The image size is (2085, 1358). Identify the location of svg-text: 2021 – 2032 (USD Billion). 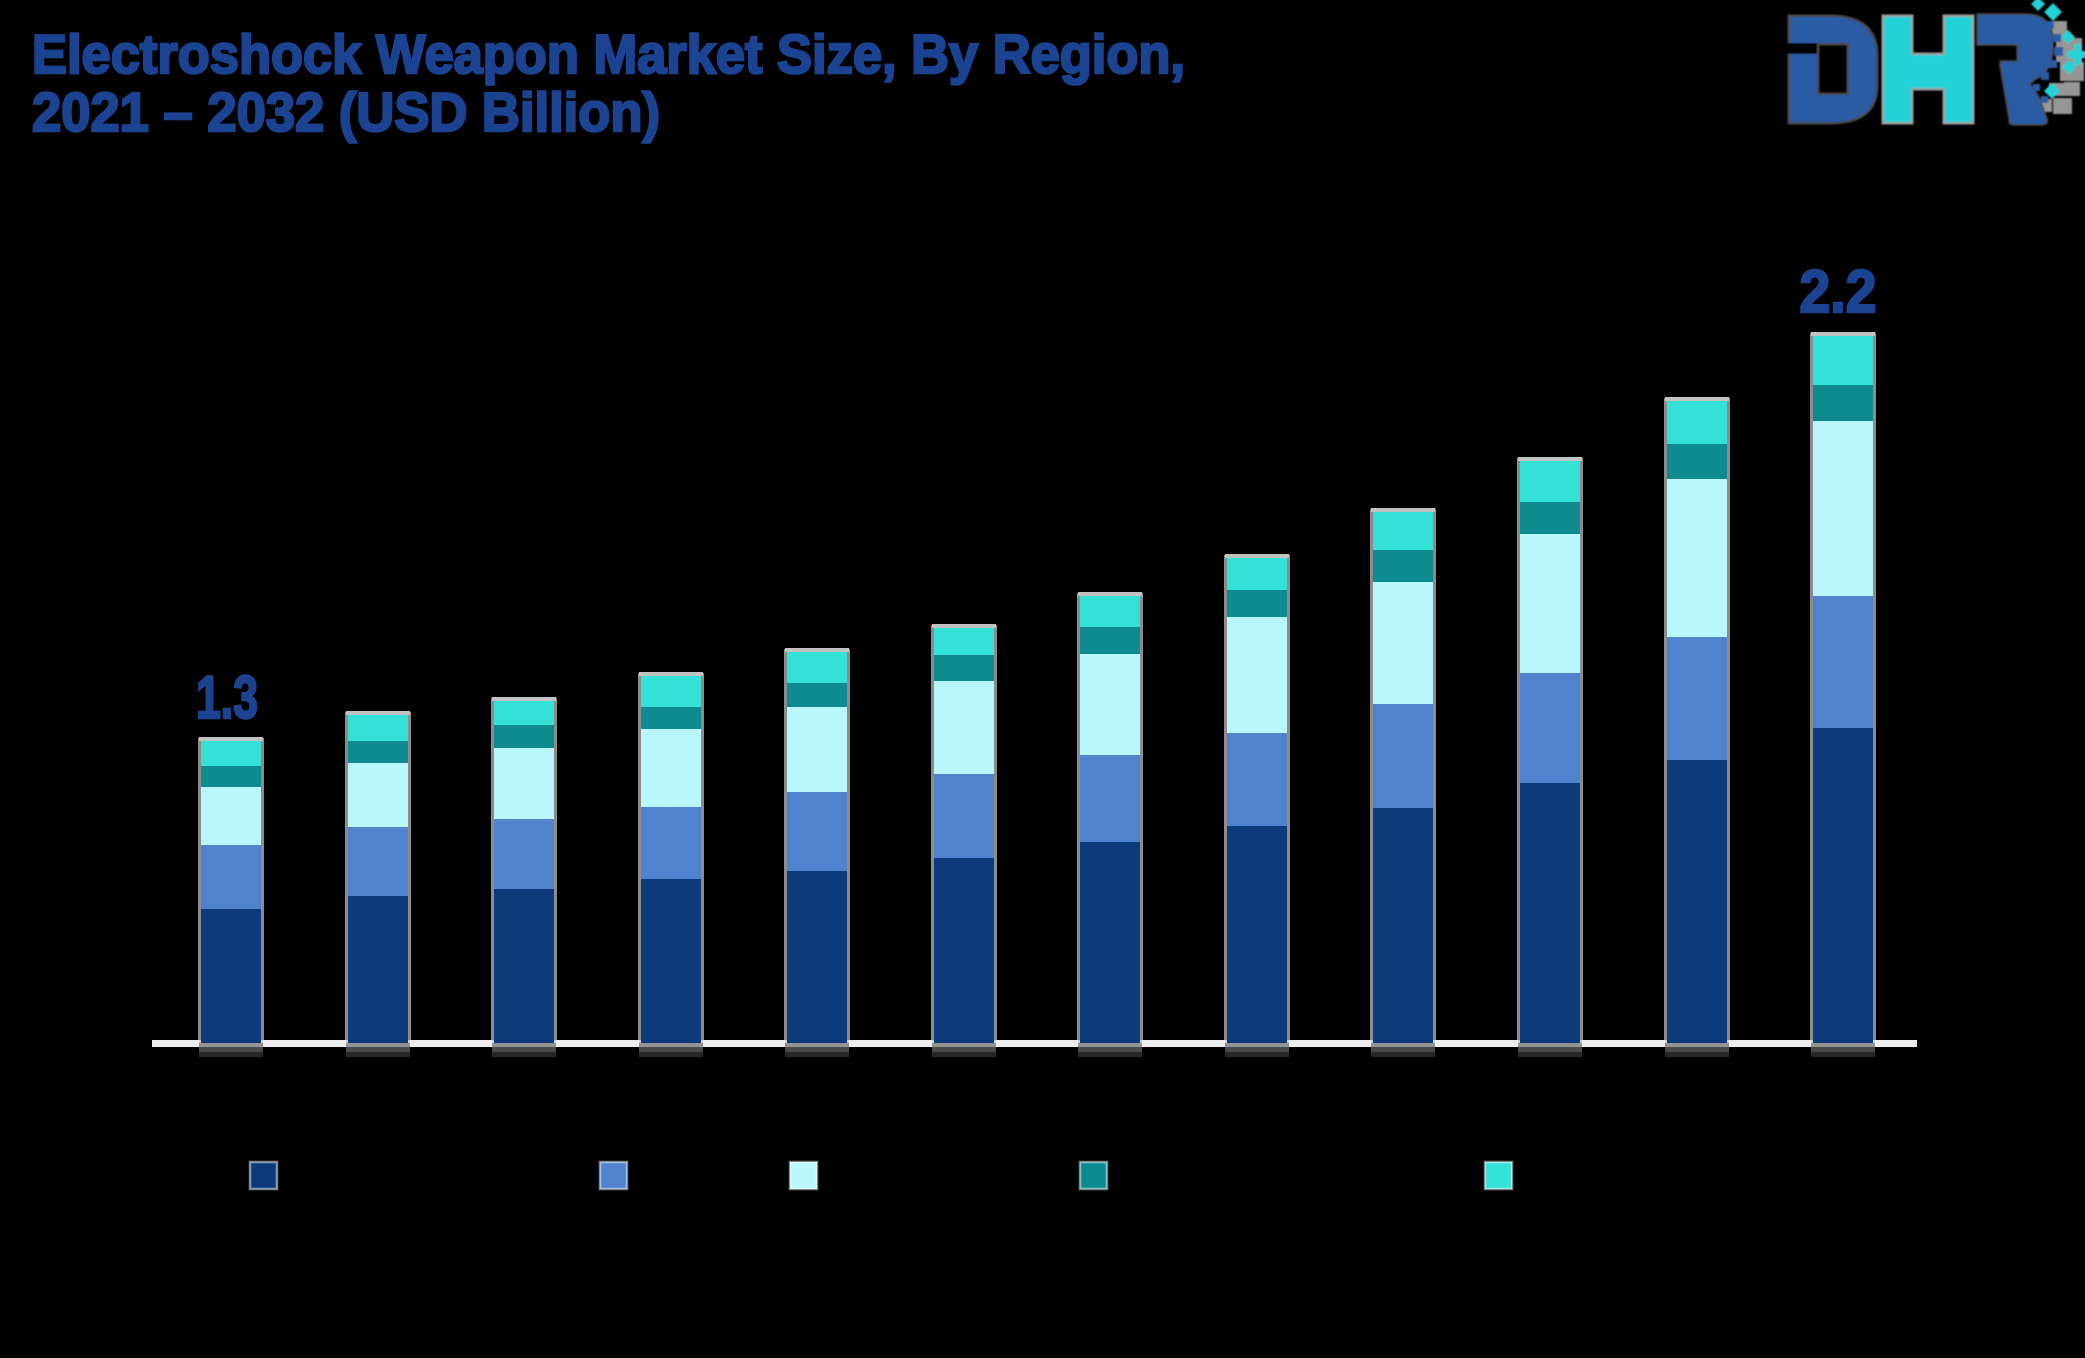
(346, 112).